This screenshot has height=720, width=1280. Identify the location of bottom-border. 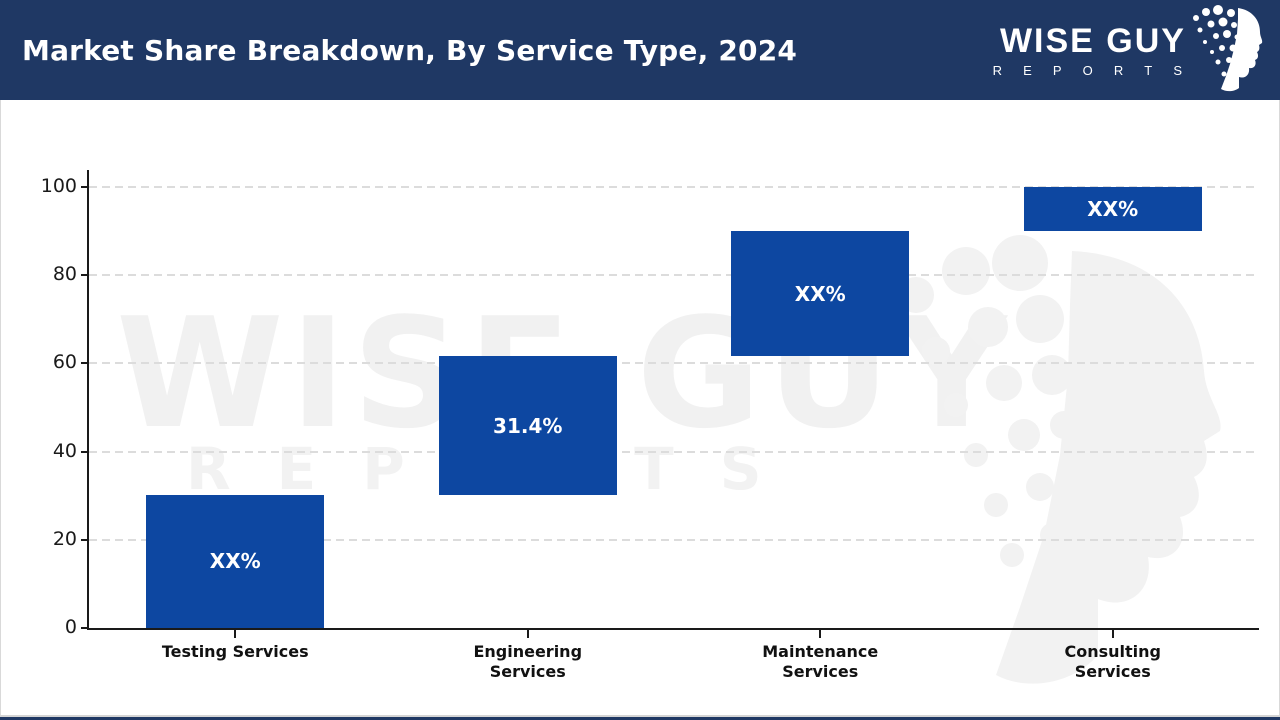
(640, 716).